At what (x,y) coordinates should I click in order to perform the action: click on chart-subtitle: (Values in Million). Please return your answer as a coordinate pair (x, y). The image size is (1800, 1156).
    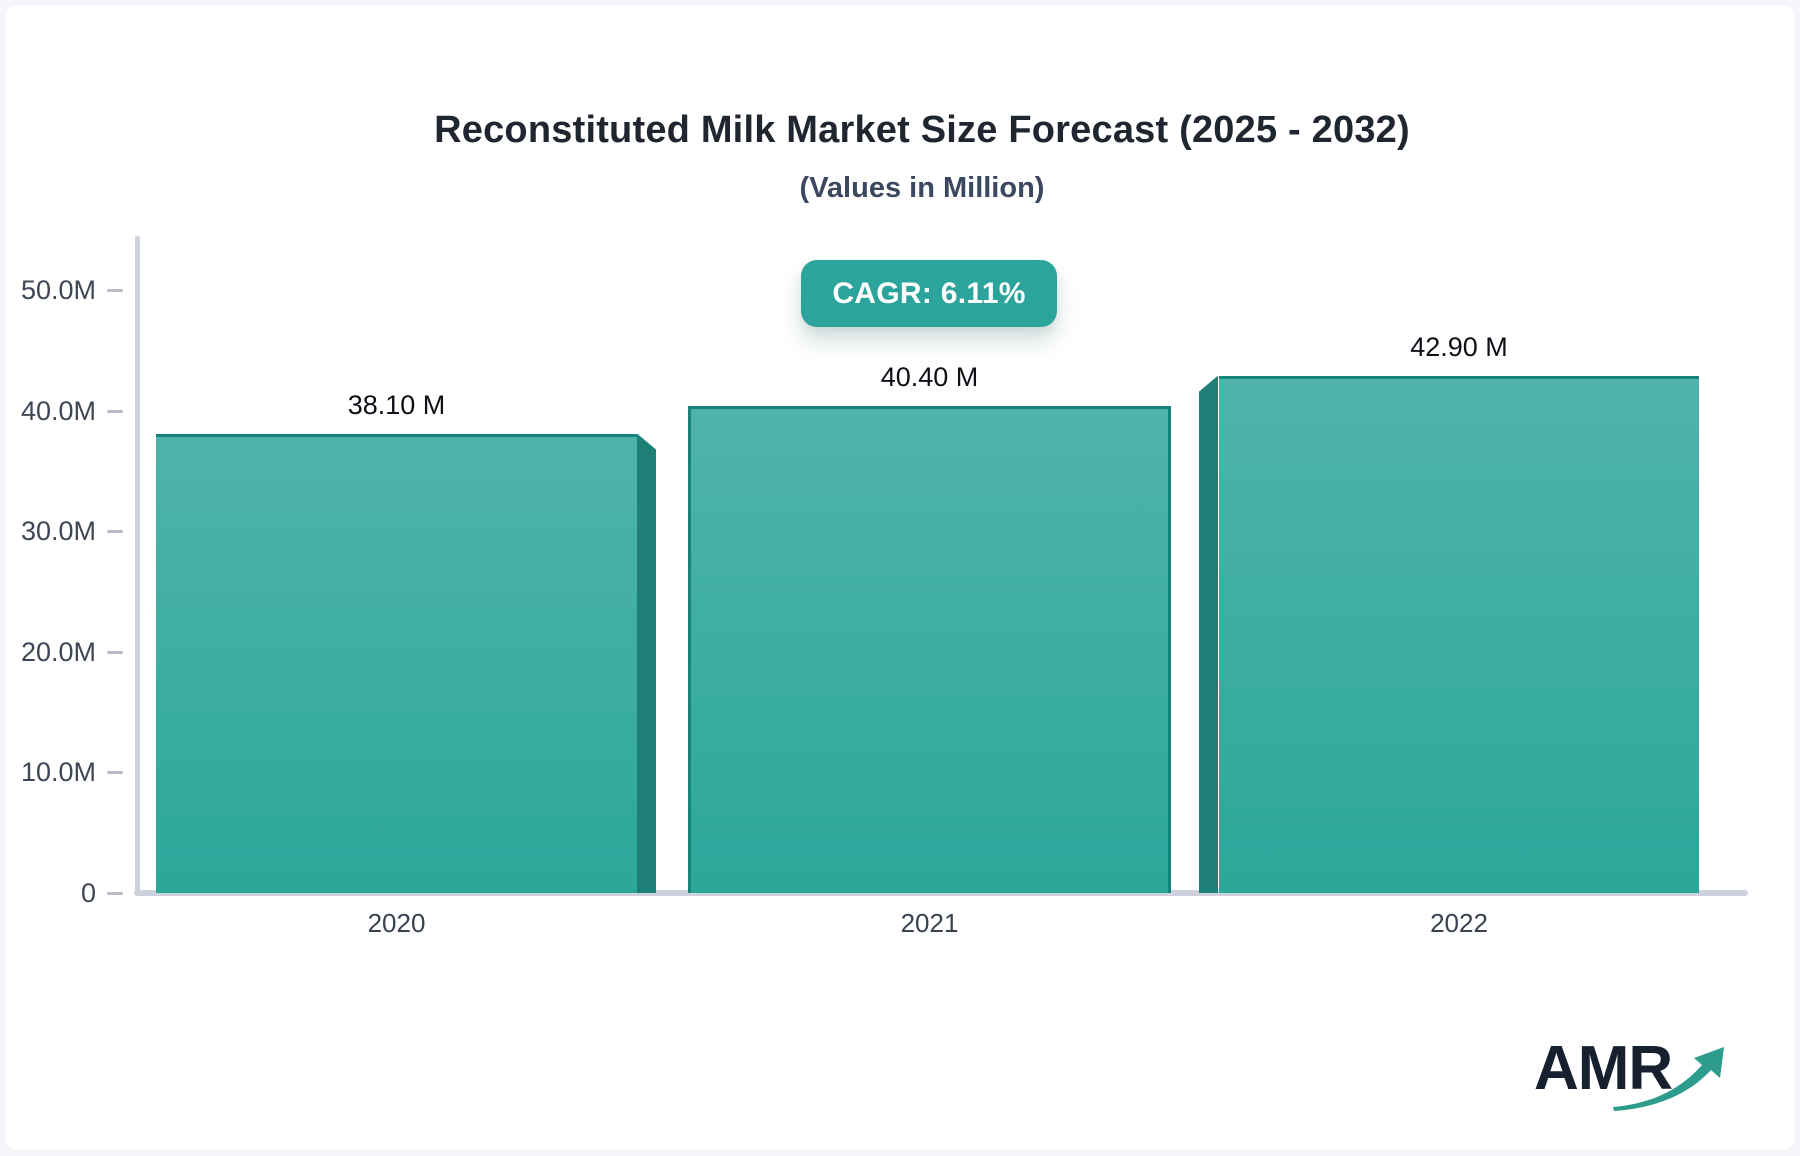
    Looking at the image, I should click on (922, 188).